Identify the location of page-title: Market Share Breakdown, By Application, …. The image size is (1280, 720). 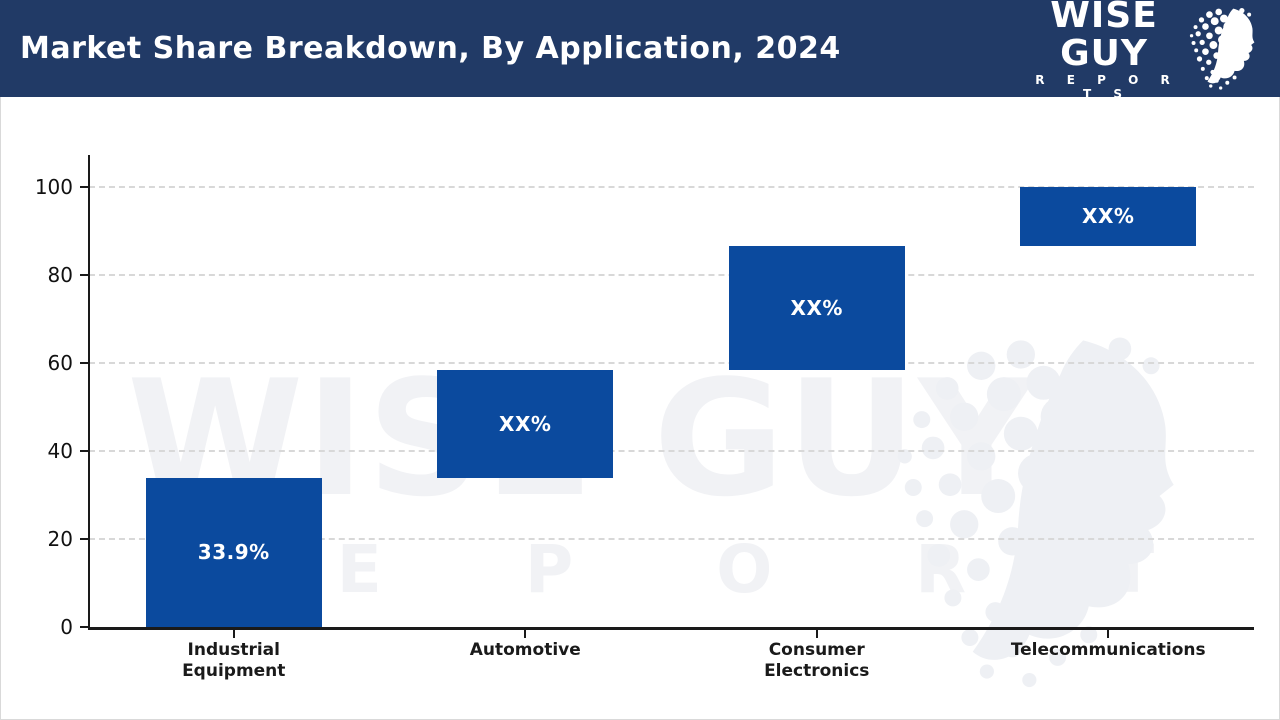
(430, 48).